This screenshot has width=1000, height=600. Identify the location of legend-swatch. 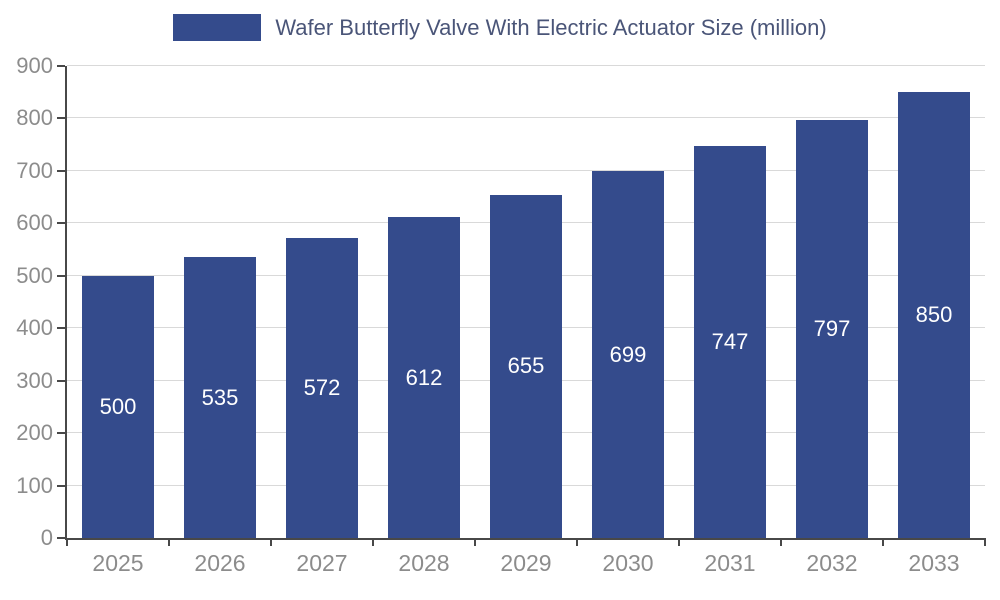
(217, 27).